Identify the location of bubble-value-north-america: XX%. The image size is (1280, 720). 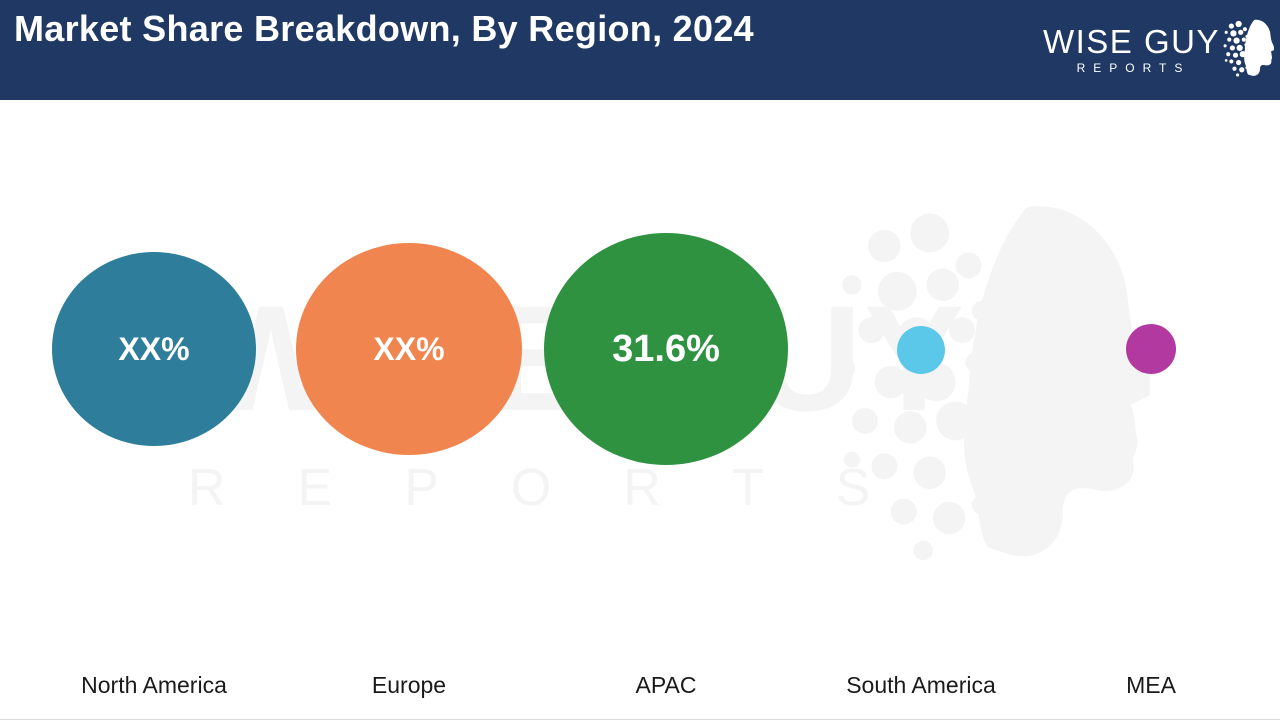
(154, 348).